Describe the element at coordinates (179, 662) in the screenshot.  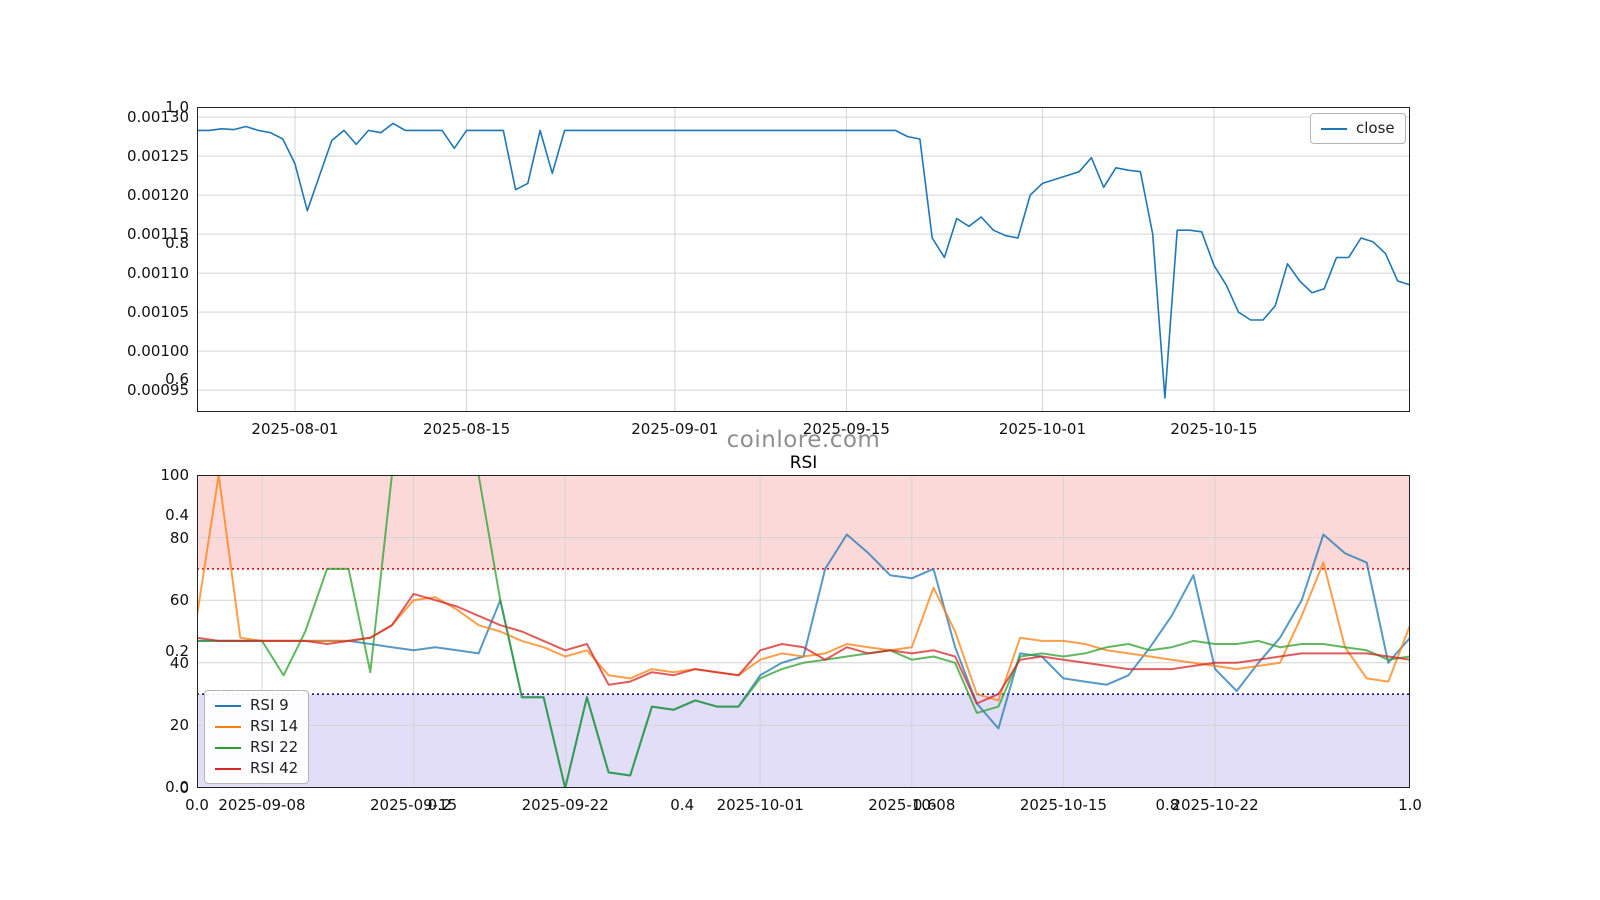
I see `rsi-y-tick-label: 40` at that location.